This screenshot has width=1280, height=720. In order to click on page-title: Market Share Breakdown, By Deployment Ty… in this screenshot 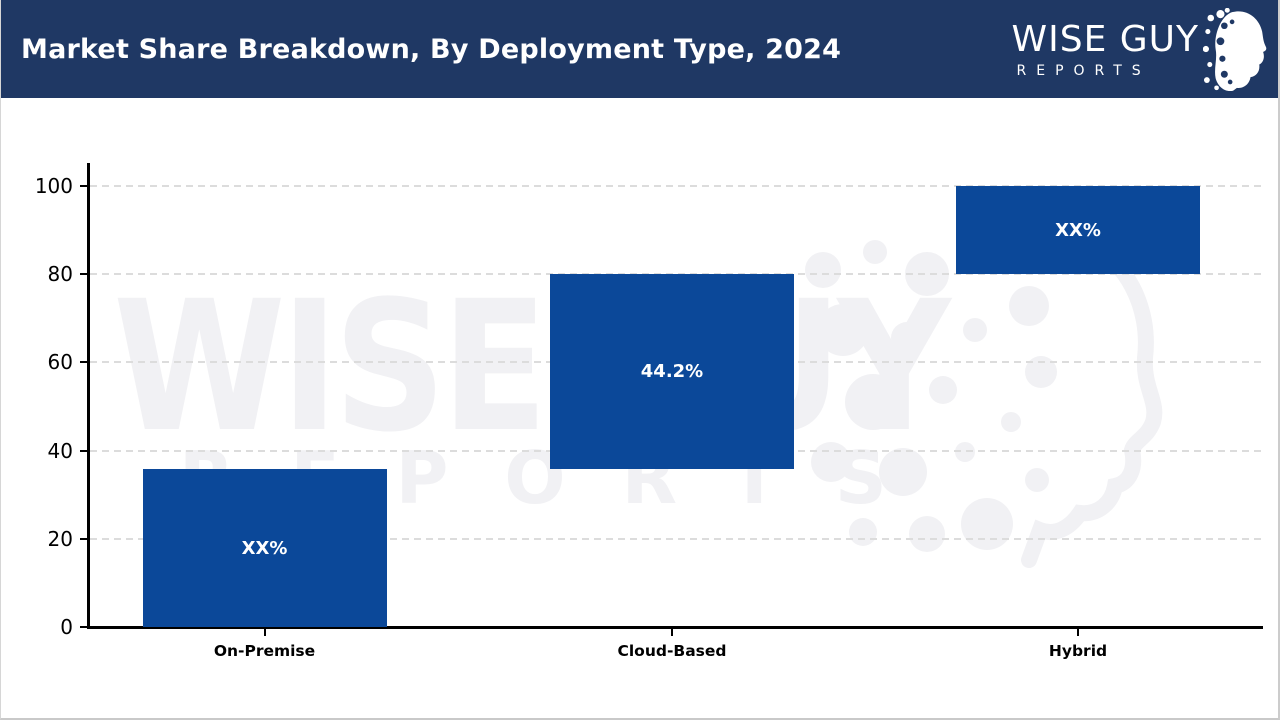, I will do `click(431, 49)`.